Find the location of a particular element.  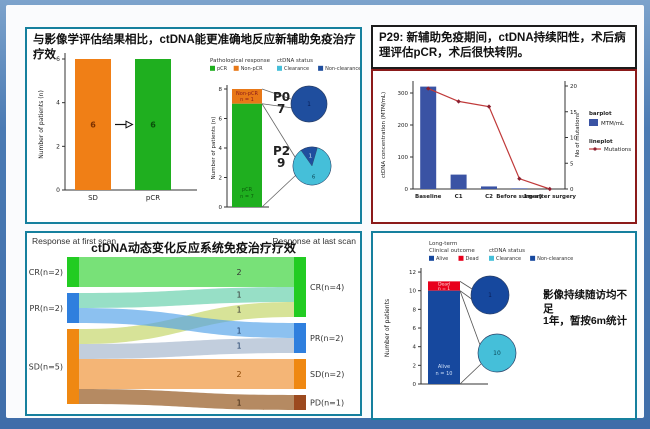

bar-Before surgery is located at coordinates (519, 188).